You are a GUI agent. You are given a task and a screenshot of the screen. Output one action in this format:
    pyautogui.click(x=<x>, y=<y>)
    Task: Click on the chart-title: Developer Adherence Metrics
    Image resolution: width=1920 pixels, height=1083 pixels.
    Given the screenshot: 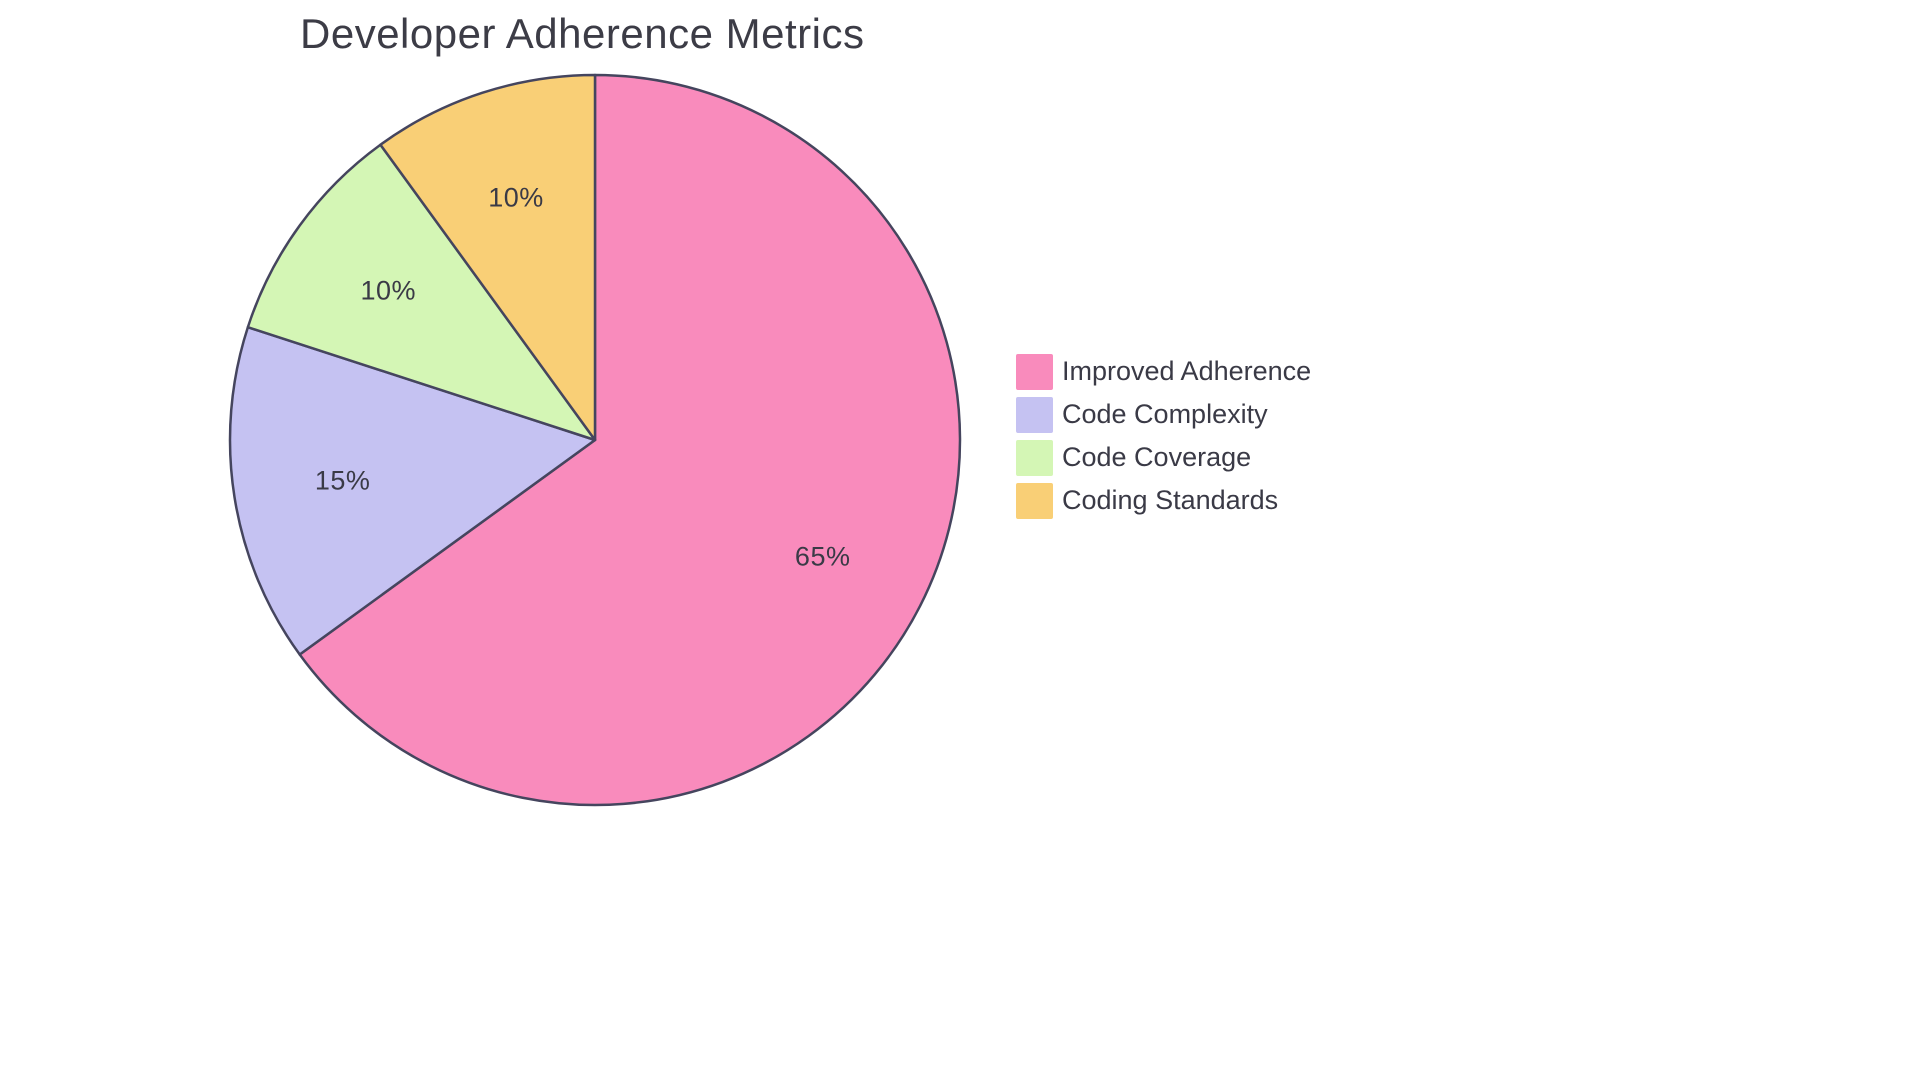 What is the action you would take?
    pyautogui.click(x=582, y=33)
    